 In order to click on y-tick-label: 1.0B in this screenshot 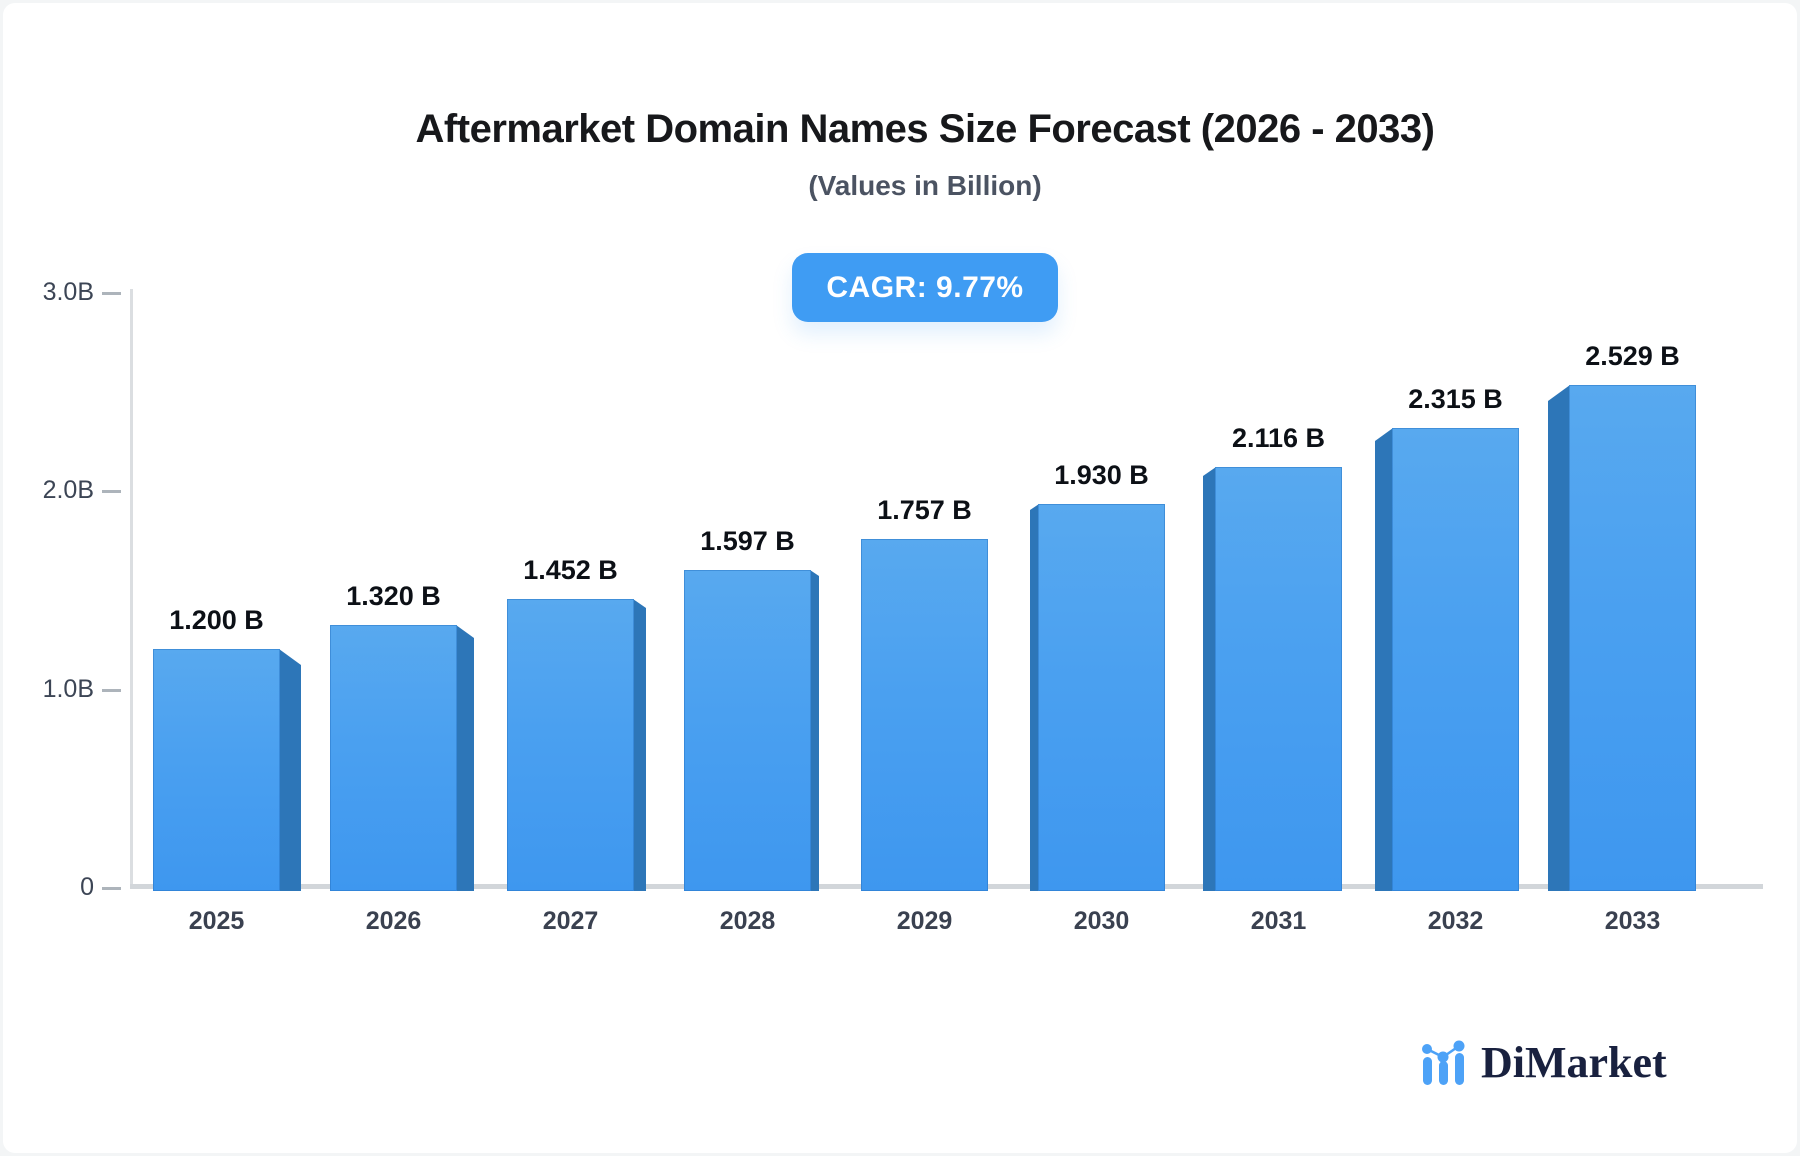, I will do `click(68, 689)`.